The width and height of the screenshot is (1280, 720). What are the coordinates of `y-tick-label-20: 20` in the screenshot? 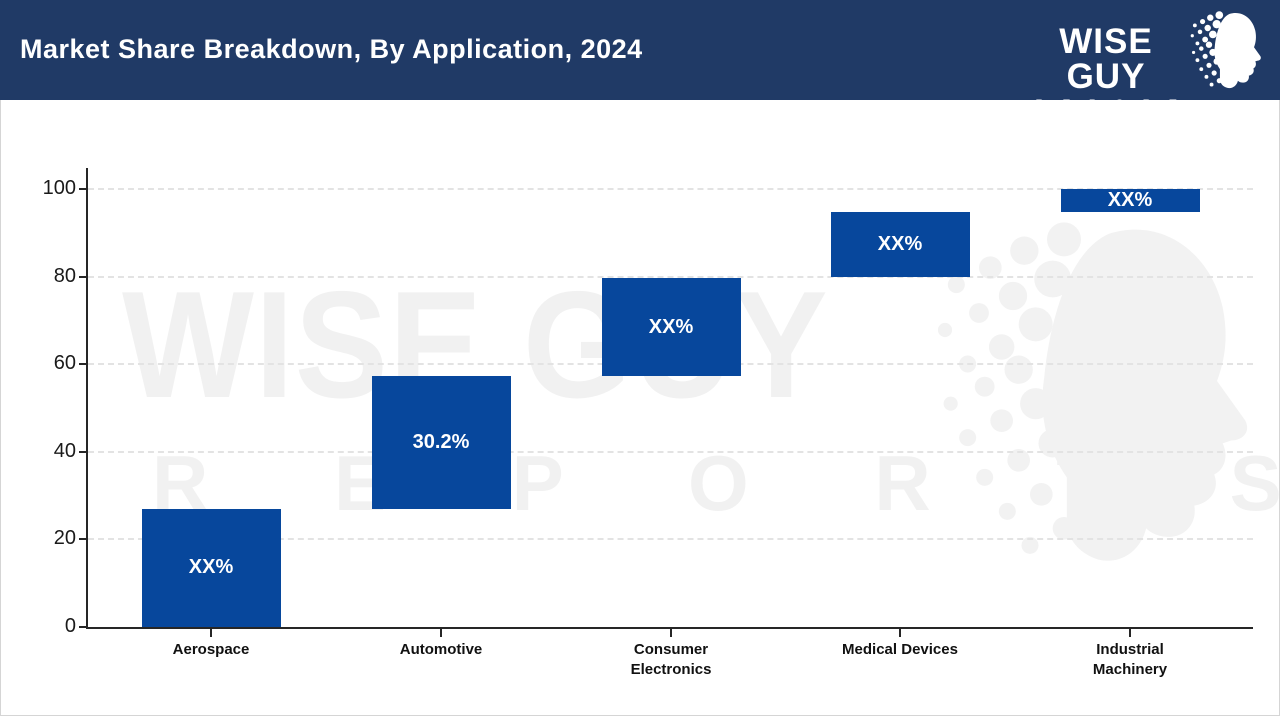 It's located at (64, 538).